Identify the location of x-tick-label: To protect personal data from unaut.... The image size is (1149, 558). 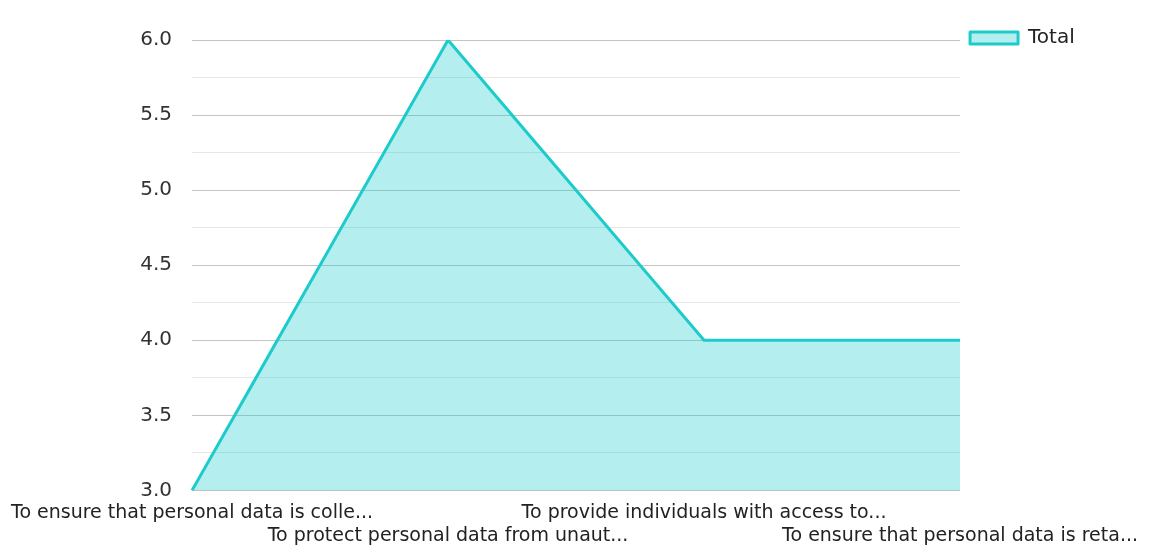
(447, 533).